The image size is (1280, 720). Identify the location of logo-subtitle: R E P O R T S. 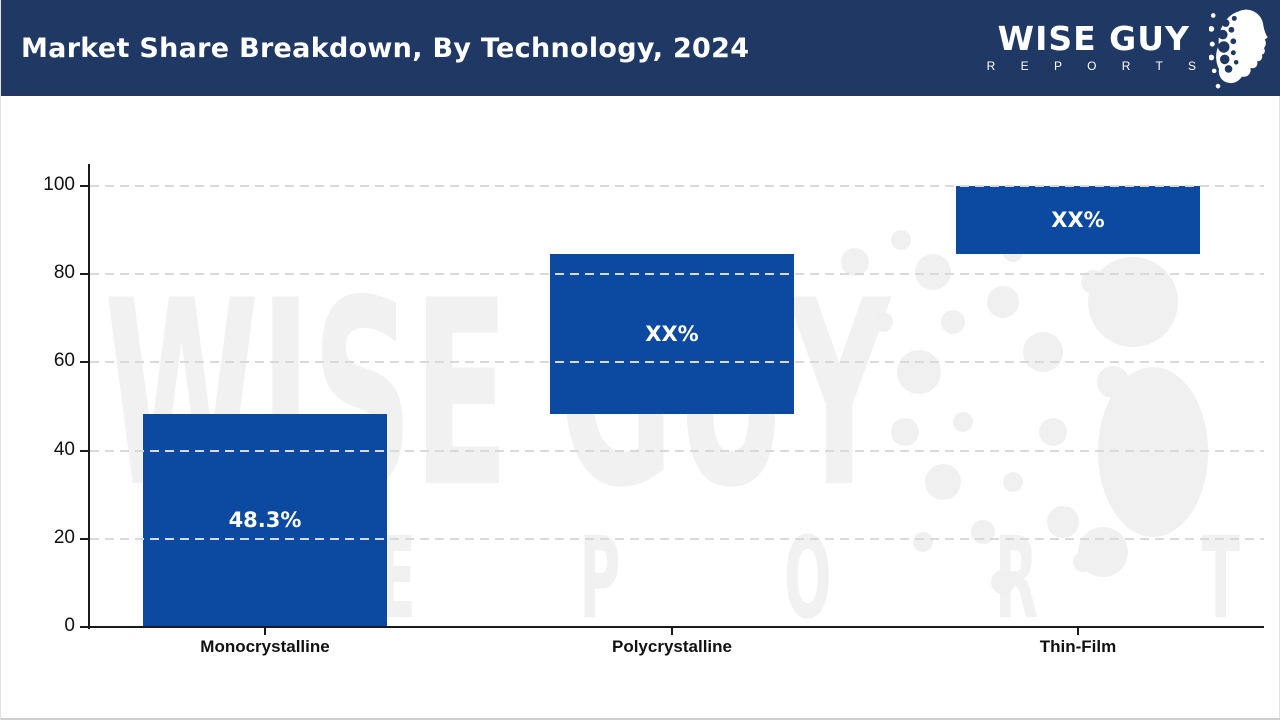
(1096, 65).